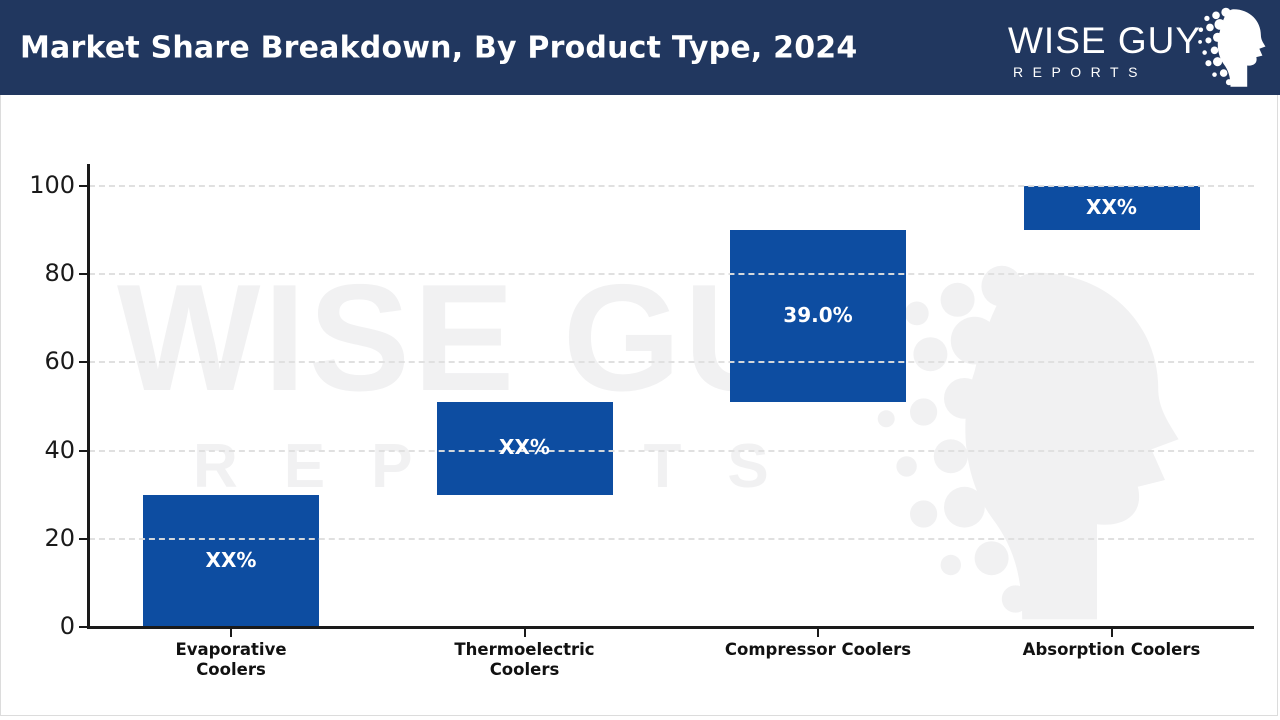 Image resolution: width=1280 pixels, height=720 pixels. I want to click on bar-value-label-thermoelectric-coolers: XX%, so click(524, 447).